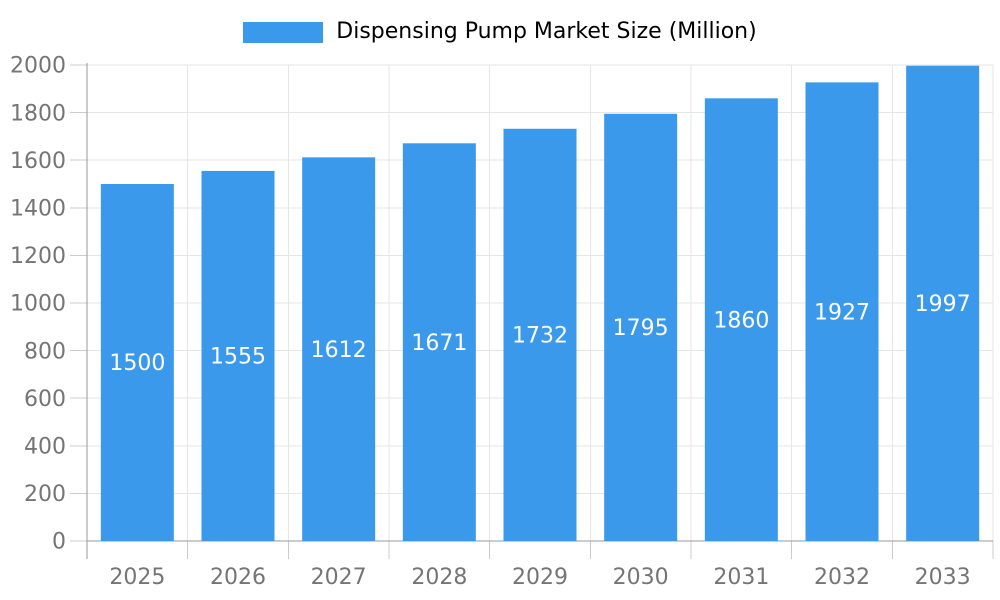 Image resolution: width=1000 pixels, height=600 pixels. I want to click on y-axis-tick-label: 400, so click(45, 447).